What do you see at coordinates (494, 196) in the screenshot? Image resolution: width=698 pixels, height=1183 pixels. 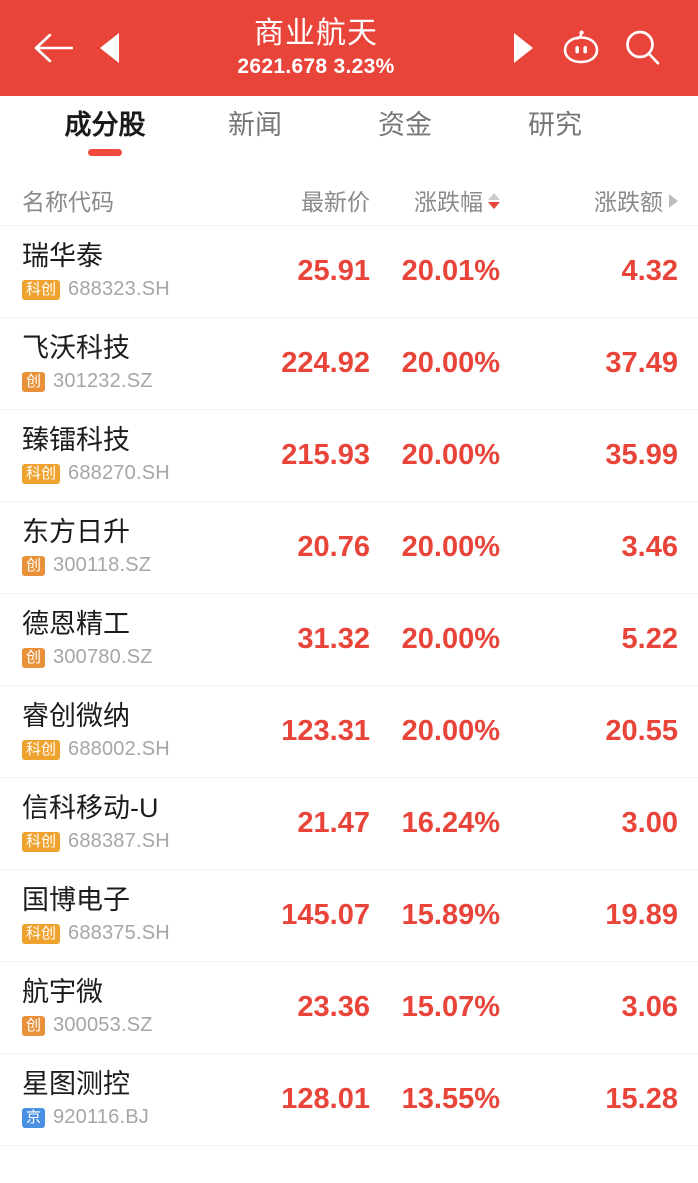 I see `sort-ascending-icon` at bounding box center [494, 196].